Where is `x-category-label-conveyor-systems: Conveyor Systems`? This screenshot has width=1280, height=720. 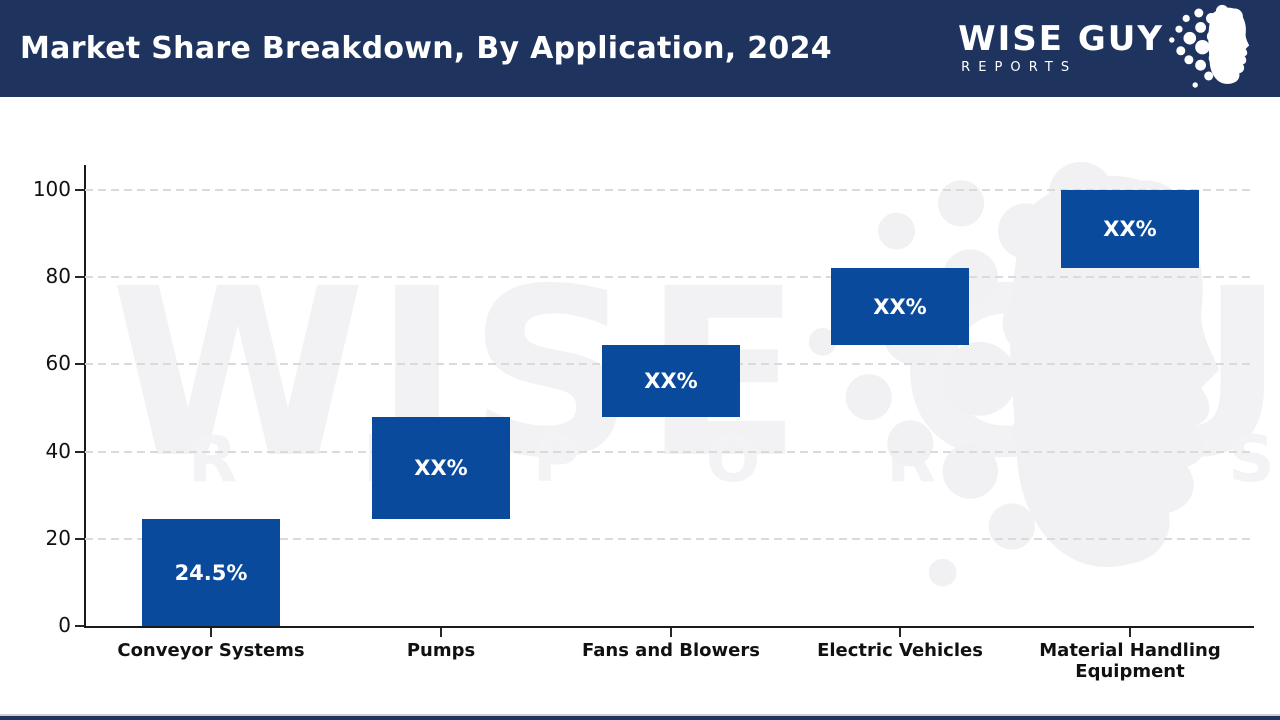 x-category-label-conveyor-systems: Conveyor Systems is located at coordinates (211, 650).